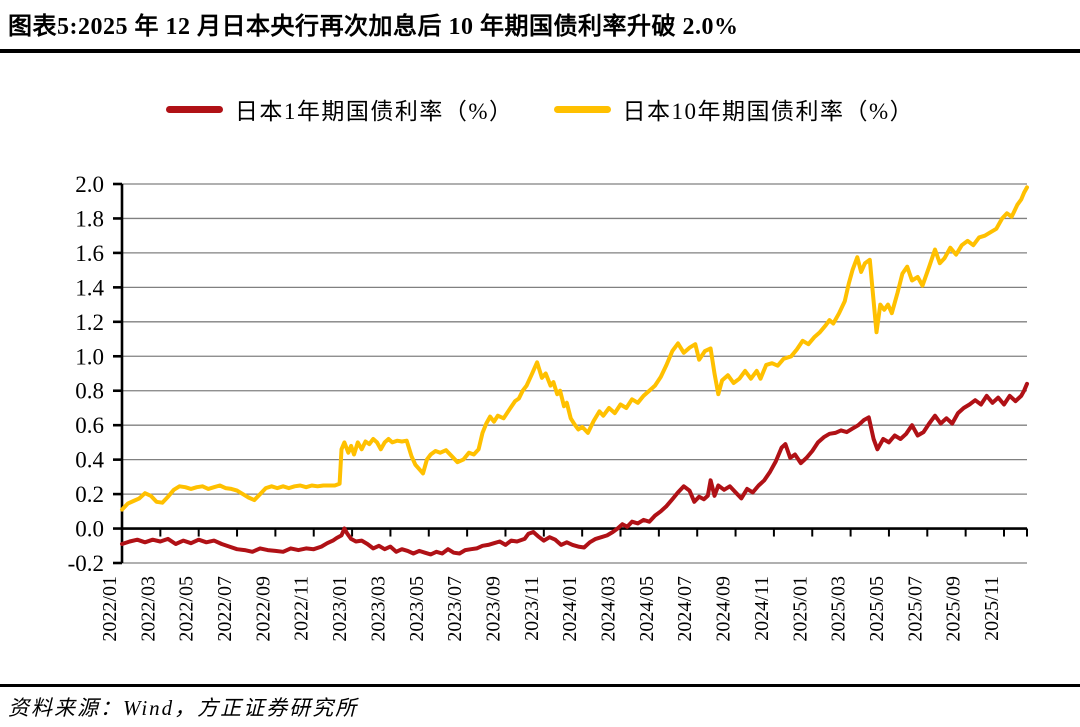 The image size is (1080, 727). I want to click on x-tick-label: 2024/03, so click(609, 609).